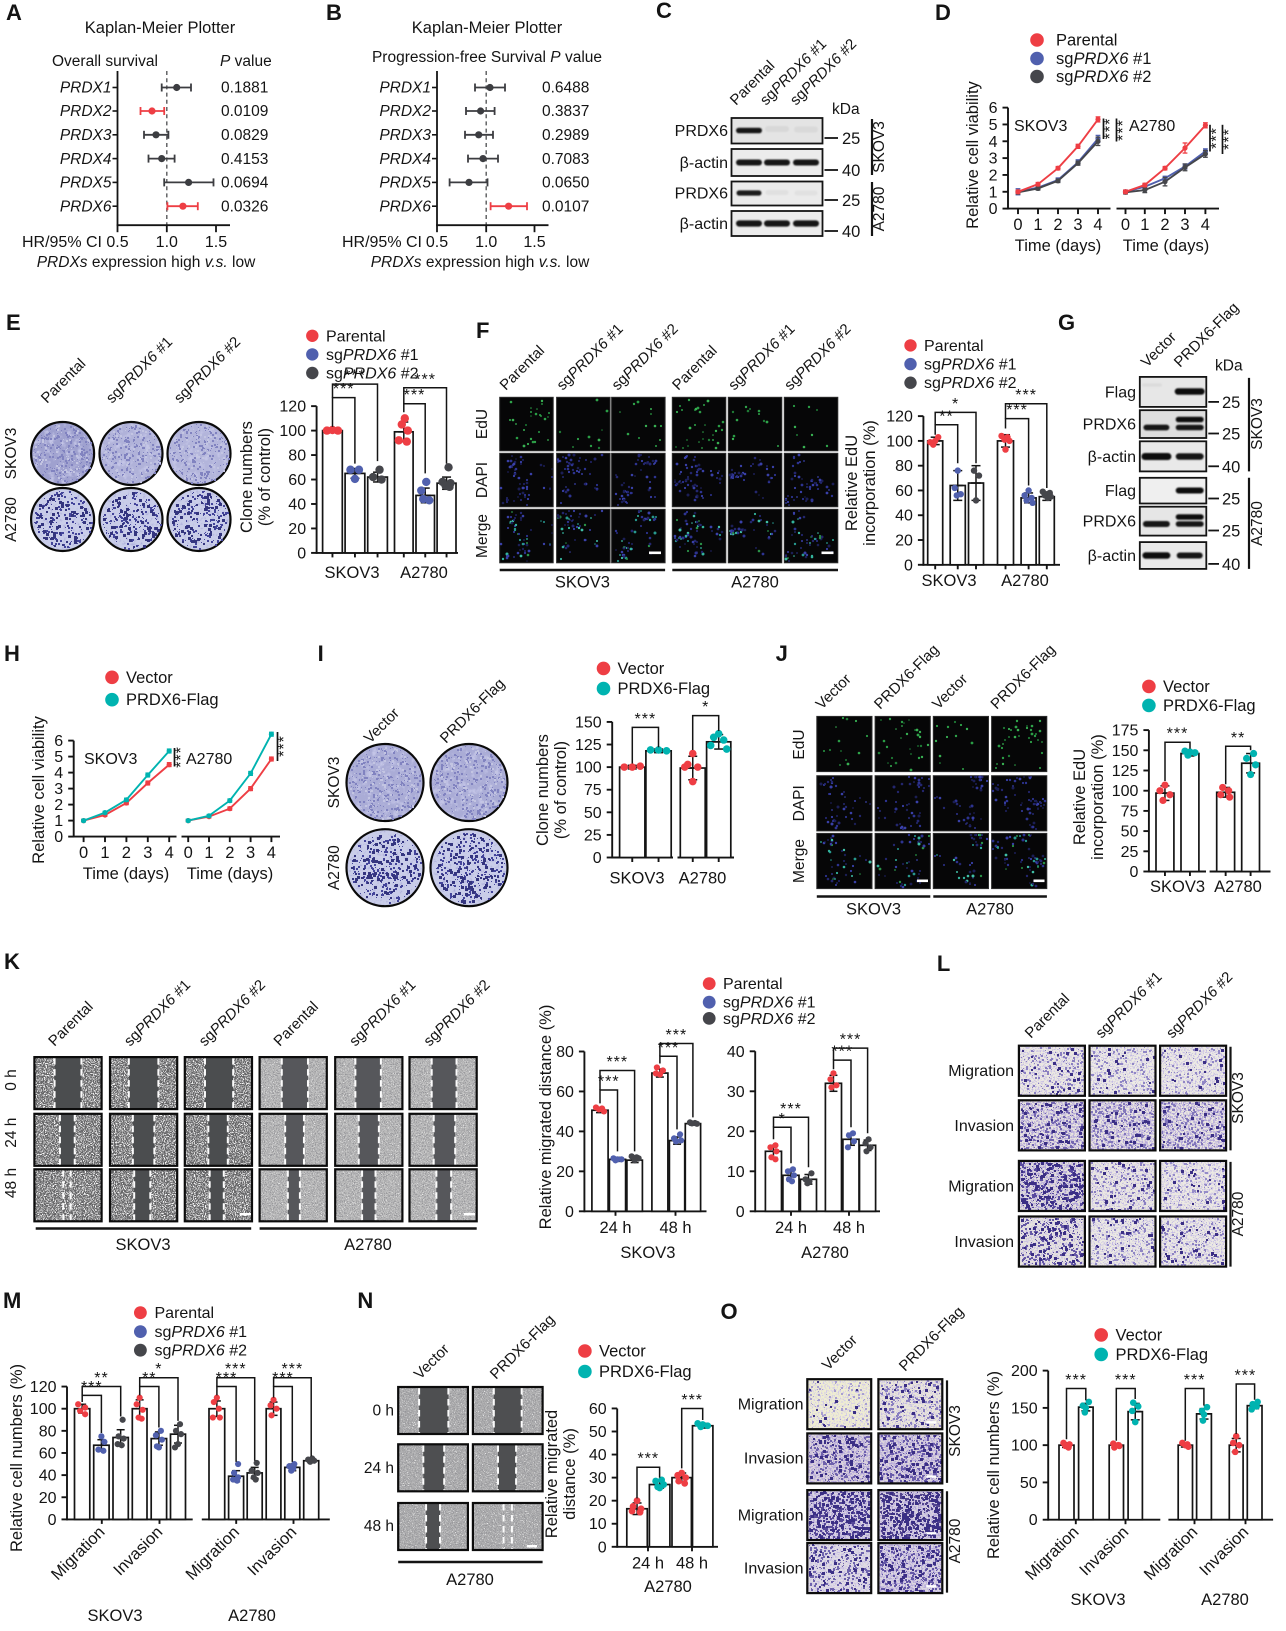  What do you see at coordinates (405, 183) in the screenshot?
I see `svg-text: PRDX5` at bounding box center [405, 183].